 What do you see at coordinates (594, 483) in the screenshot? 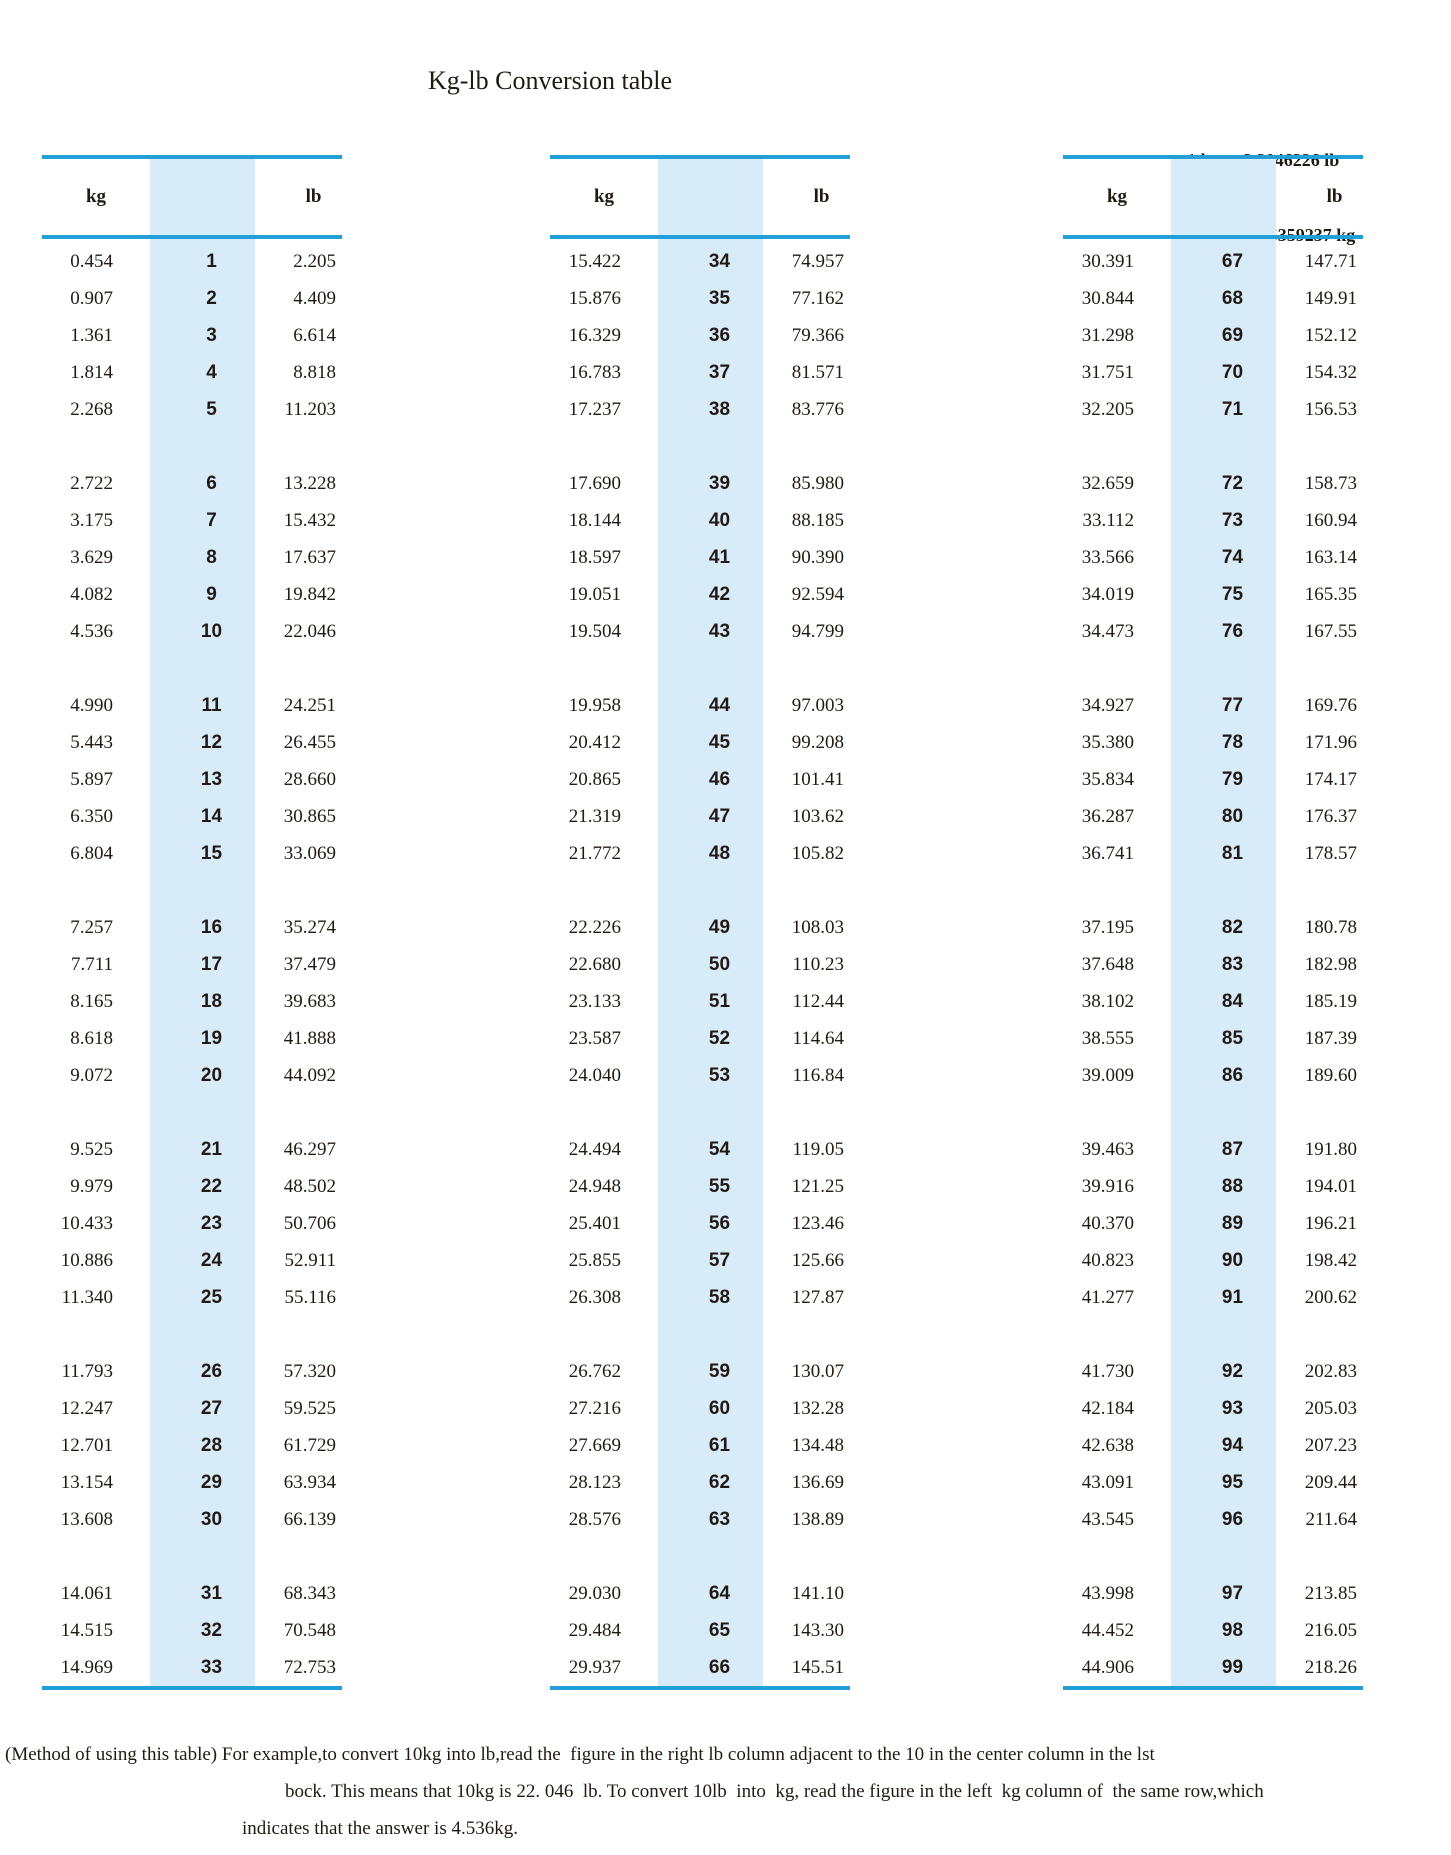
I see `kg-value: 17.690` at bounding box center [594, 483].